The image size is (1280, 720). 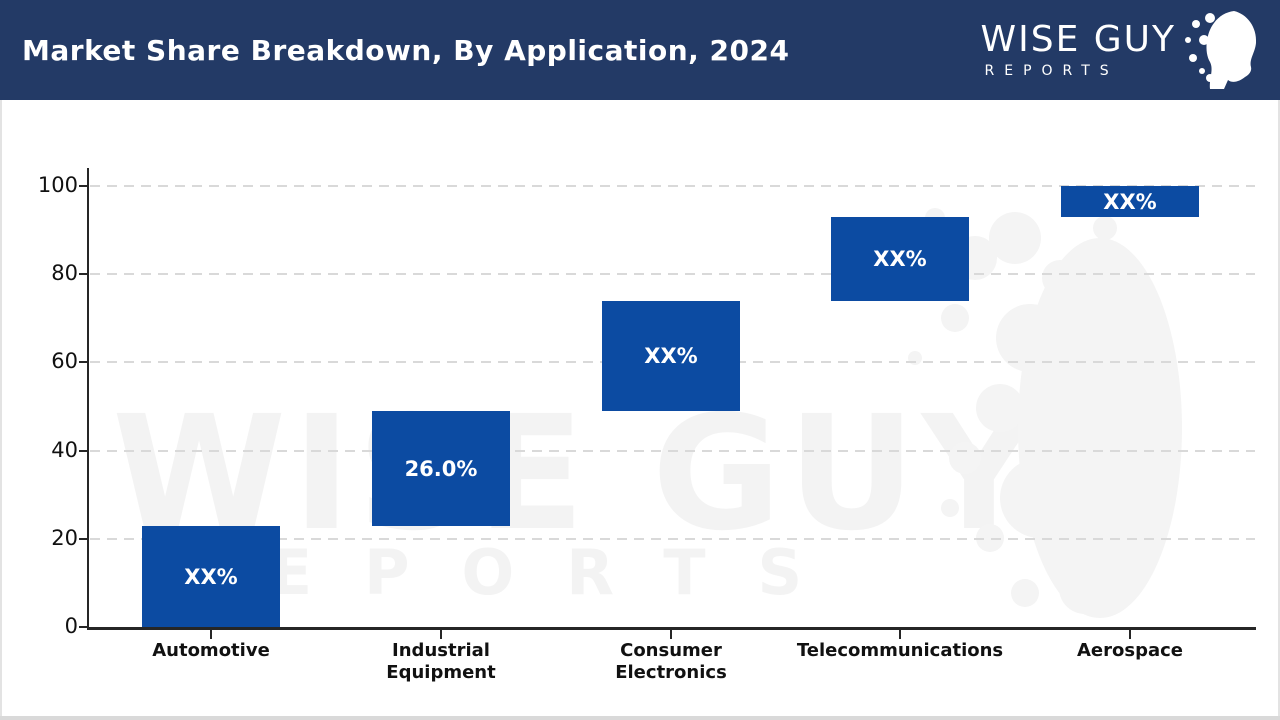 What do you see at coordinates (441, 661) in the screenshot?
I see `x-tick-label: Industrial Equipment` at bounding box center [441, 661].